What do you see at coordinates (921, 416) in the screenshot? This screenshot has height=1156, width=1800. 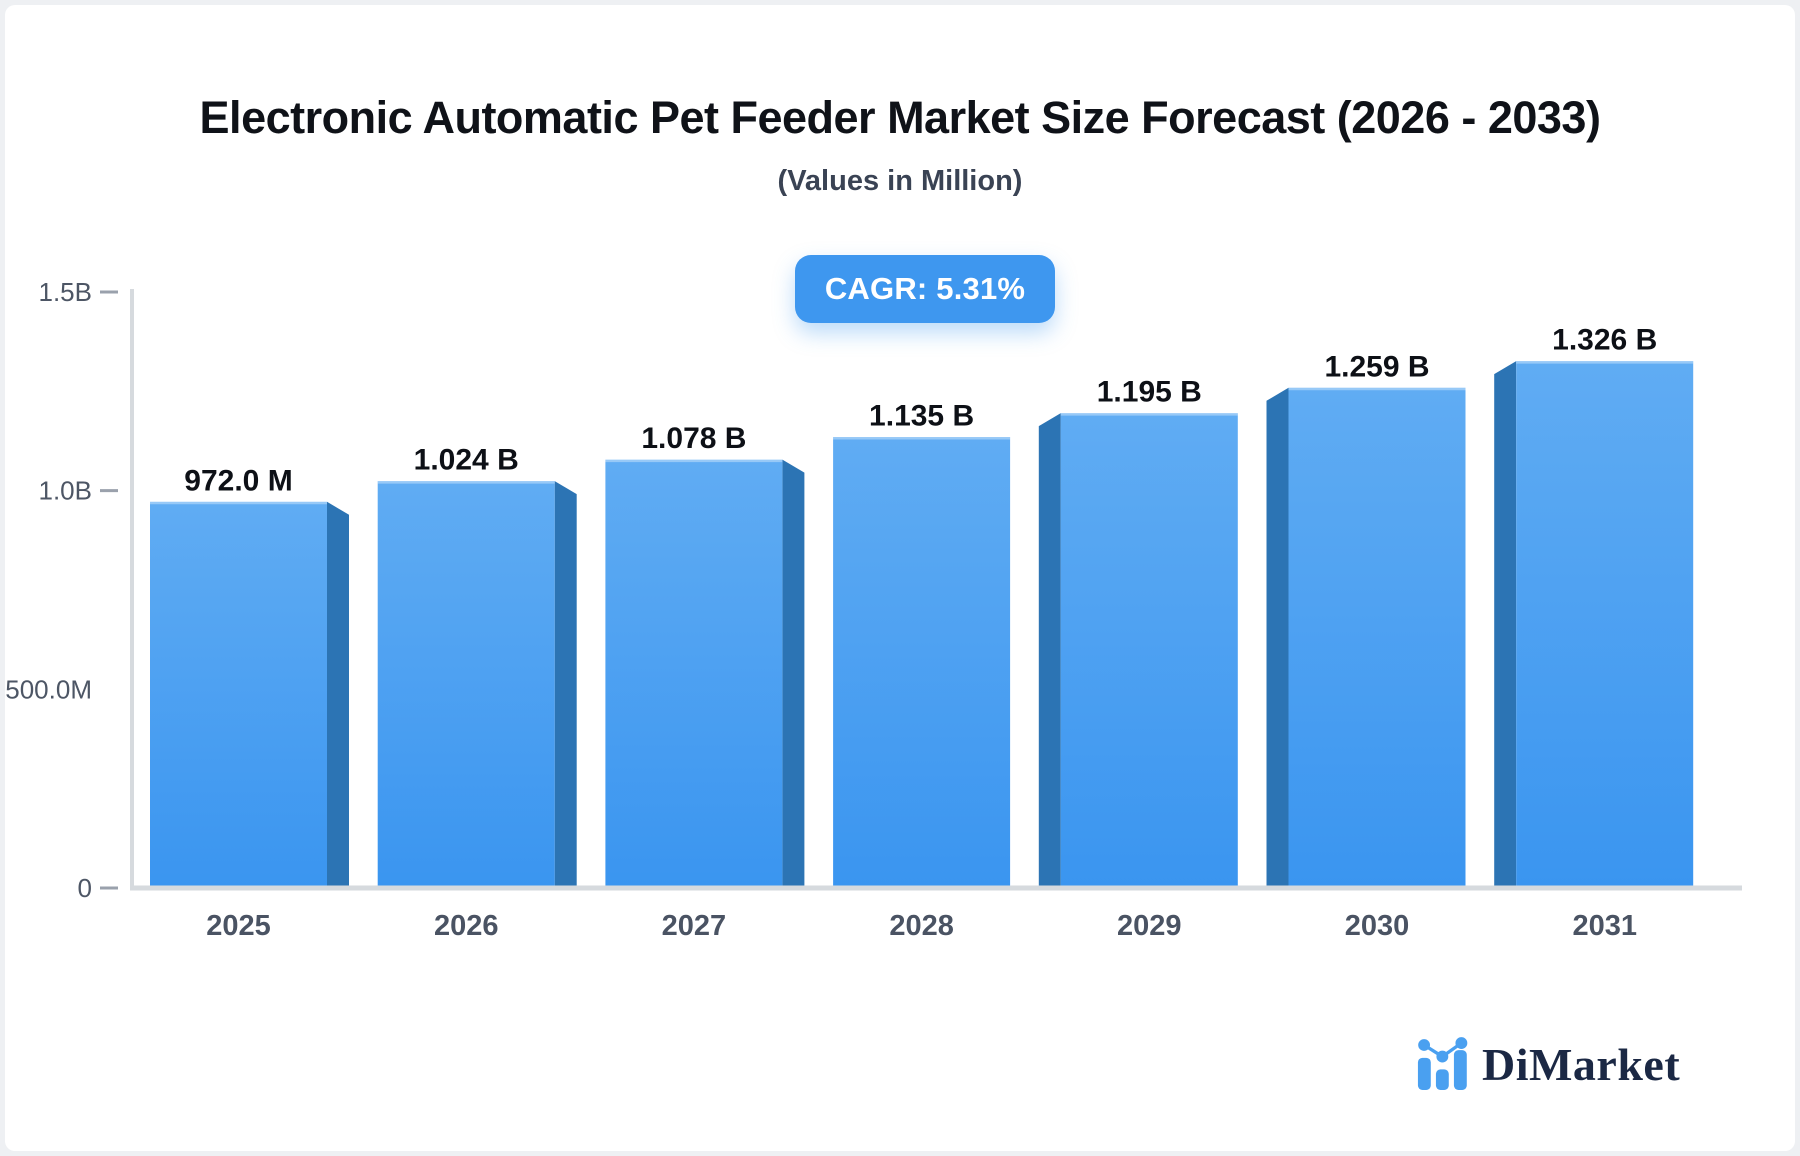 I see `bar-value-label: 1.135 B` at bounding box center [921, 416].